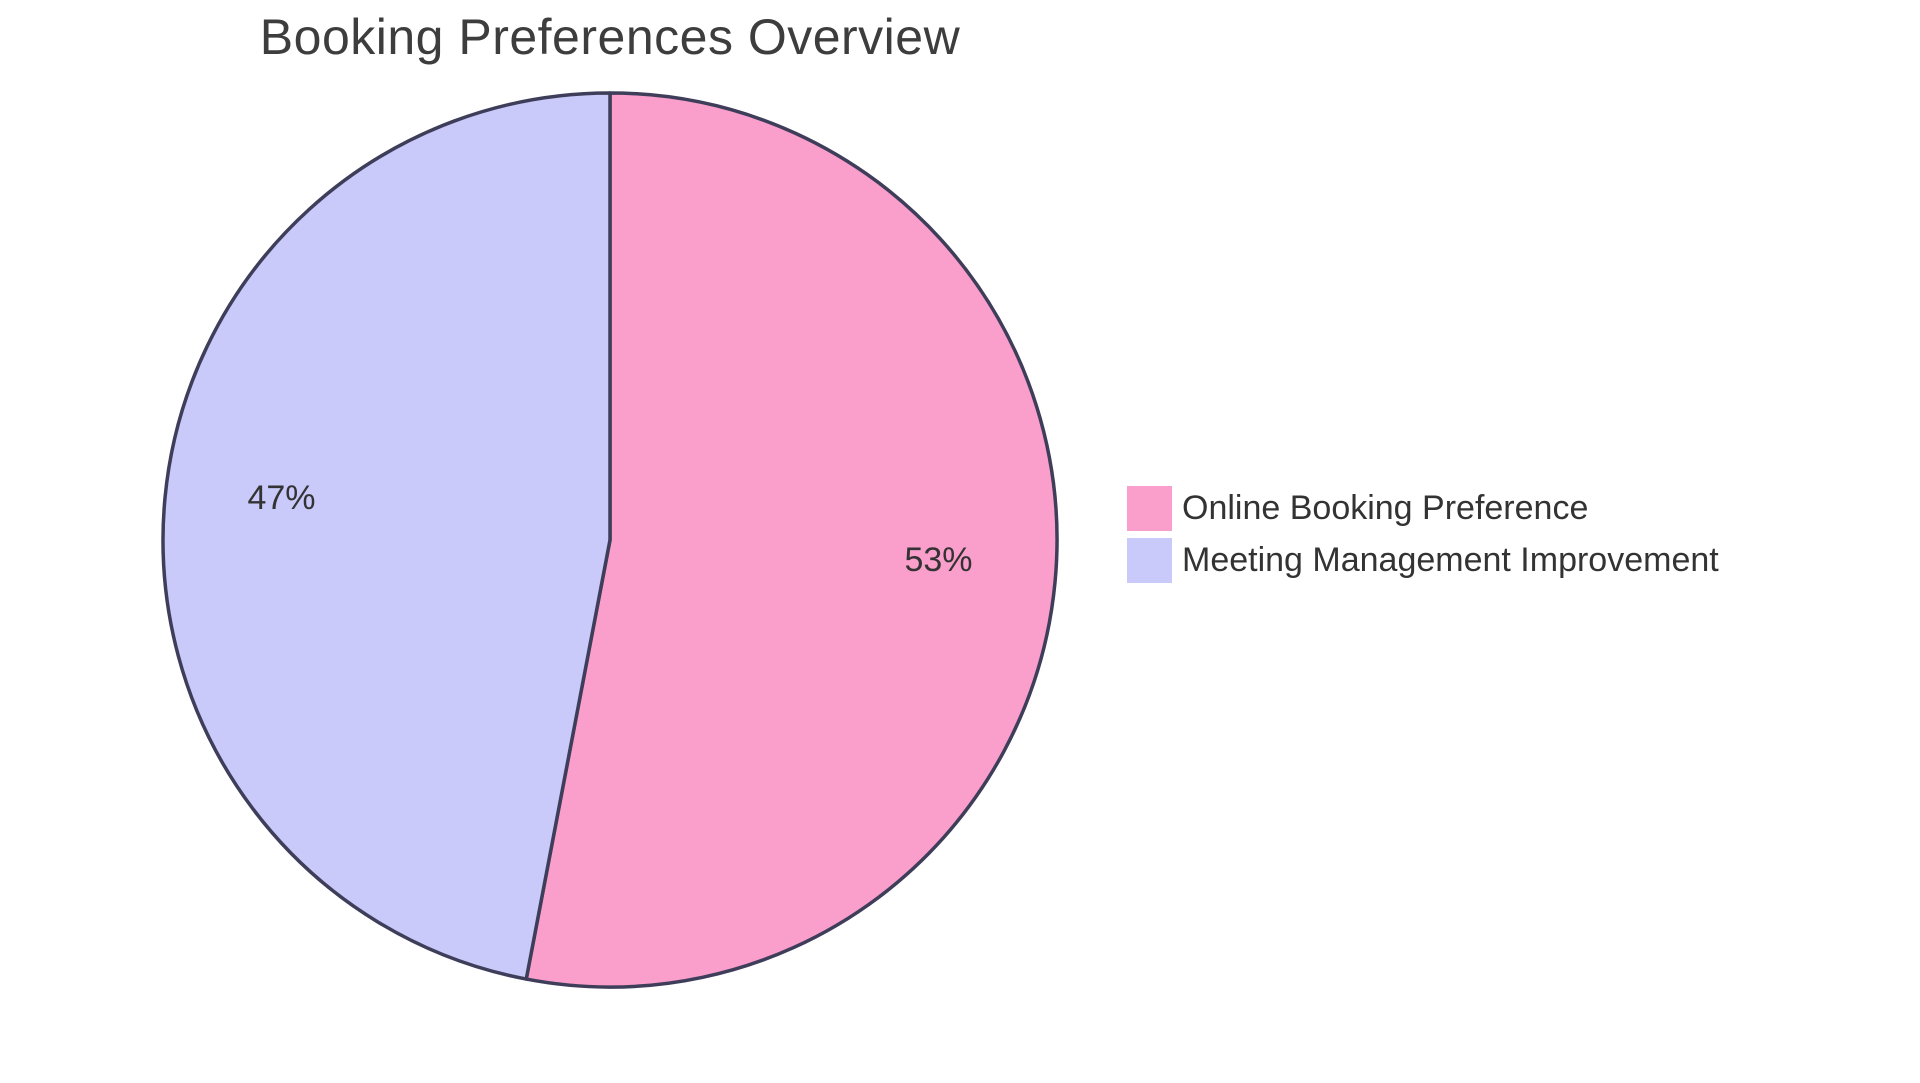  I want to click on legend-label: Online Booking Preference, so click(1385, 508).